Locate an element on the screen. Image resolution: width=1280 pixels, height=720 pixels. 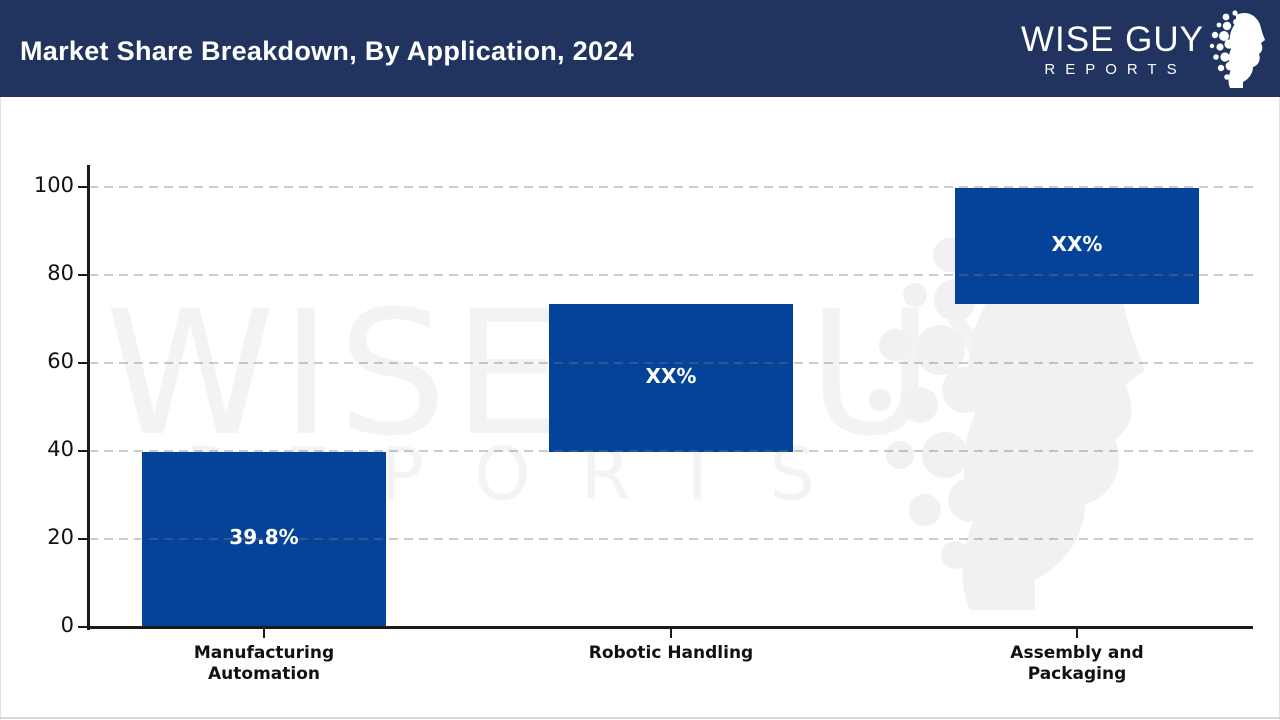
x-category-label-line: Robotic Handling is located at coordinates (671, 653).